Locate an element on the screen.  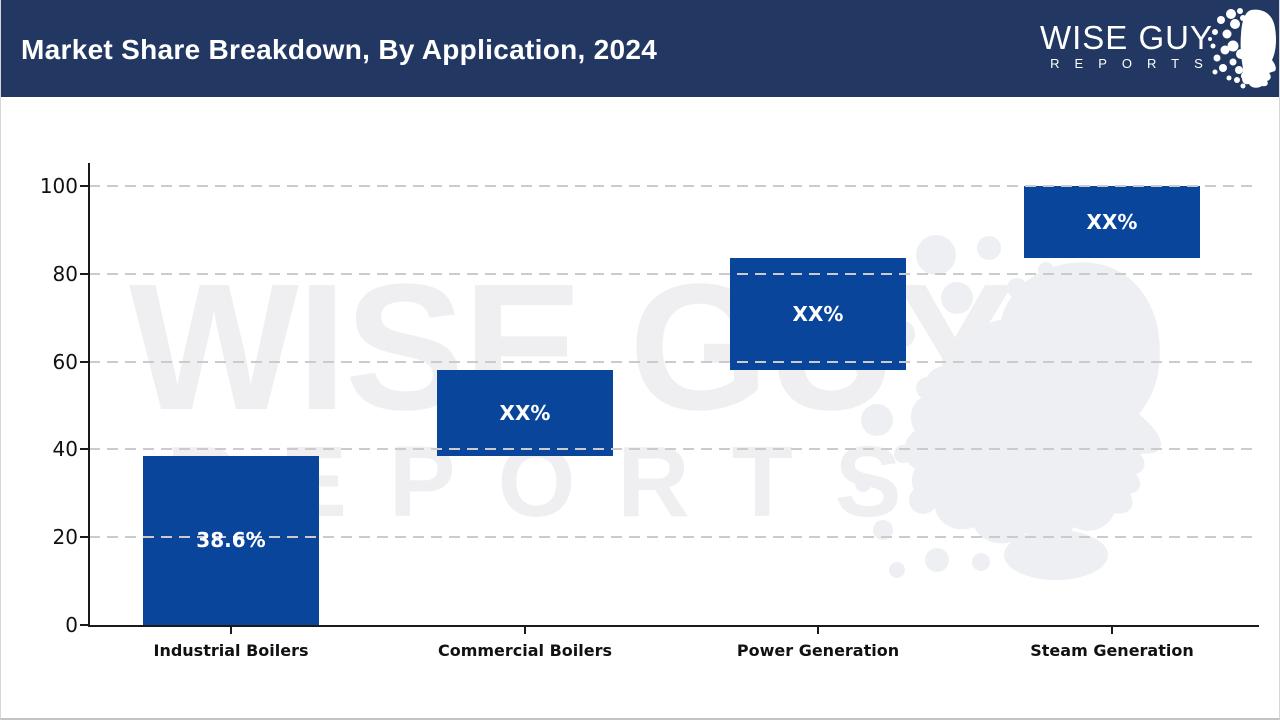
x-category-label: Power Generation is located at coordinates (818, 650).